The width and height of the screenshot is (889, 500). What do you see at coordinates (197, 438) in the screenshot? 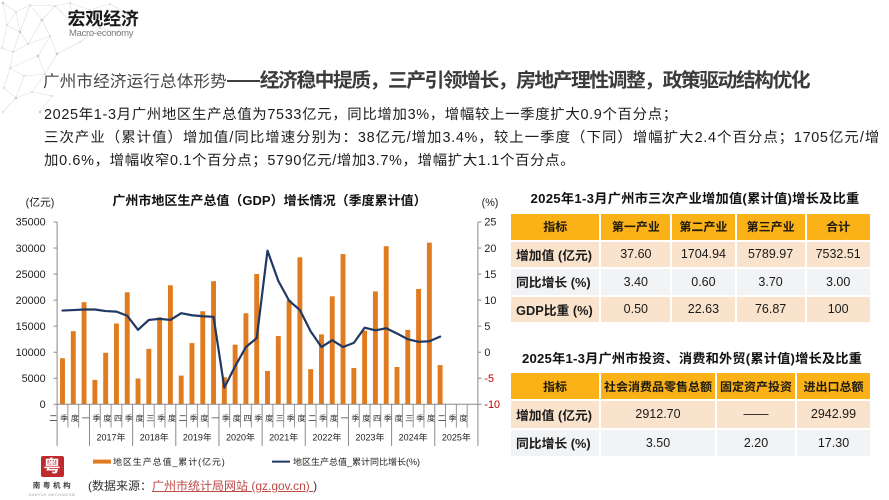
I see `svg-text: 2019年` at bounding box center [197, 438].